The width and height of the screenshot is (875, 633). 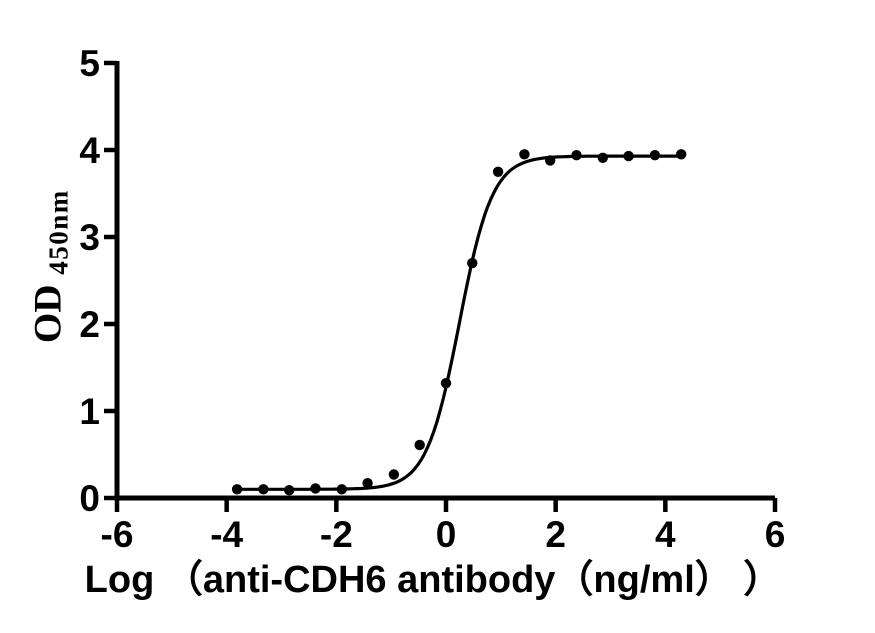 I want to click on x-tick-label: 4, so click(x=665, y=534).